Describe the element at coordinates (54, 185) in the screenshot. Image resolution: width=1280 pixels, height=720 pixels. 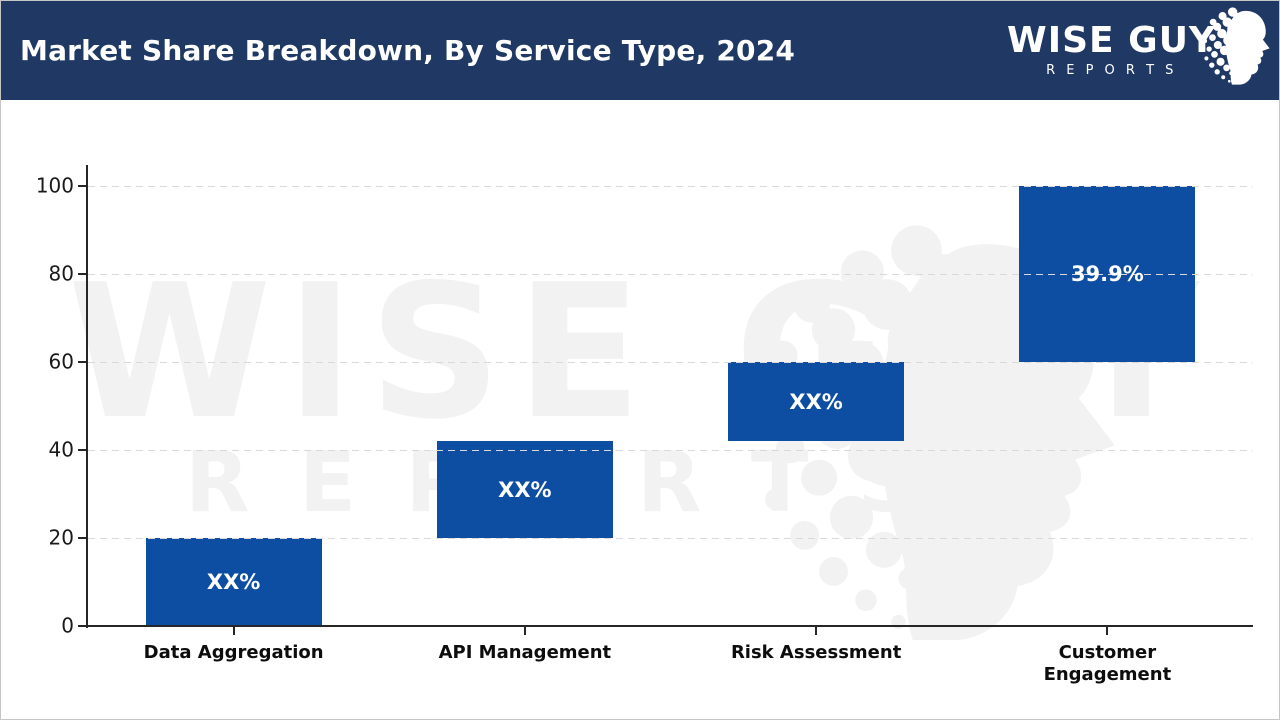
I see `y-tick-label: 100` at that location.